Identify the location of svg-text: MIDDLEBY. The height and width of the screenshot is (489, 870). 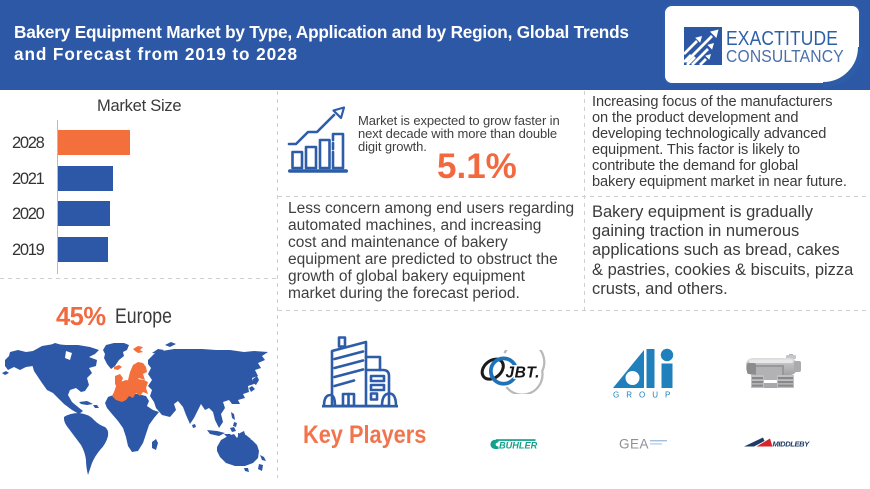
(792, 443).